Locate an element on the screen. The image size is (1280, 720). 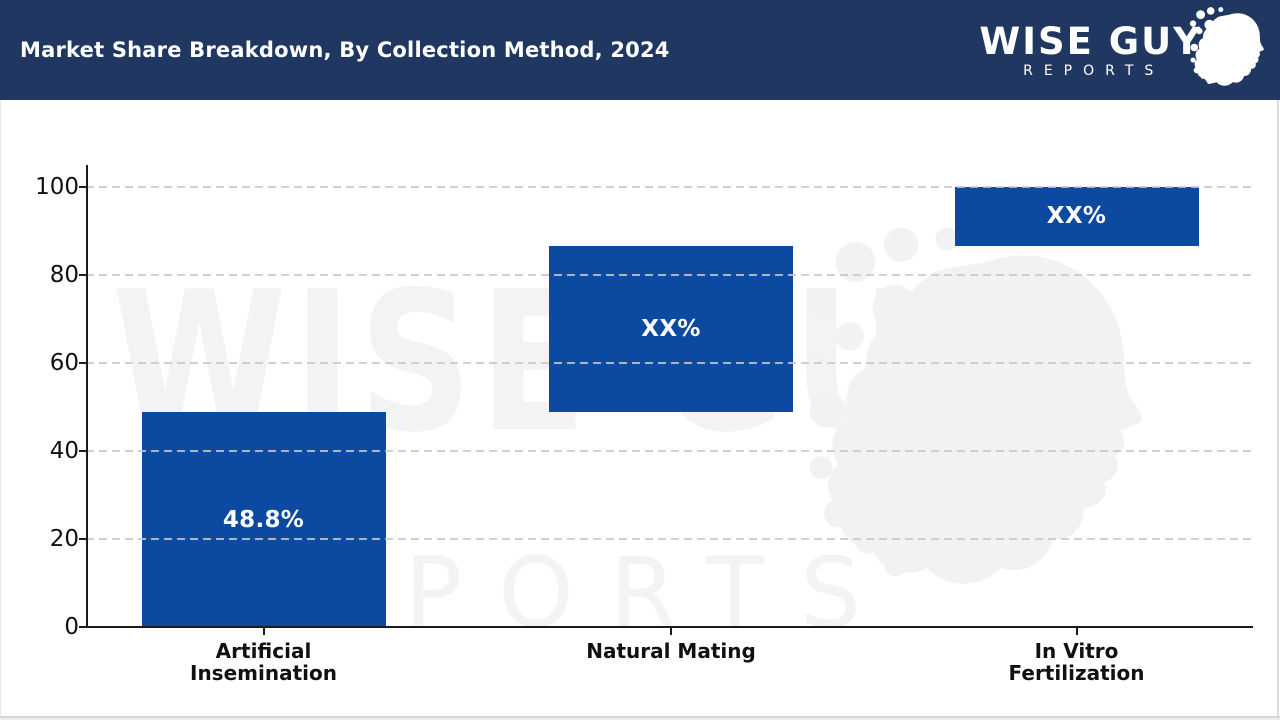
bar-natural-mating: XX% is located at coordinates (671, 329).